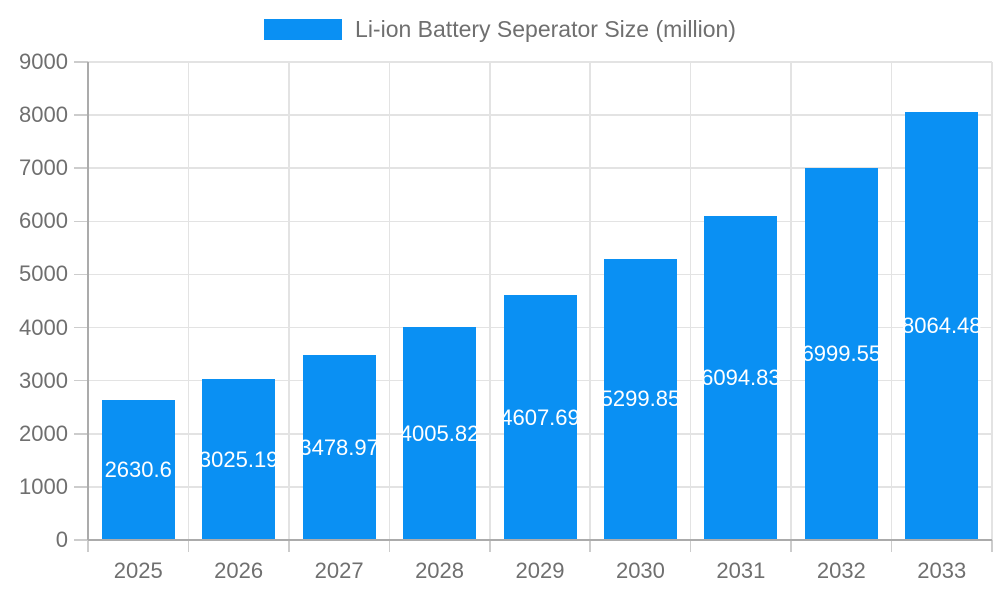 This screenshot has width=1000, height=600. What do you see at coordinates (440, 570) in the screenshot?
I see `x-axis-label: 2028` at bounding box center [440, 570].